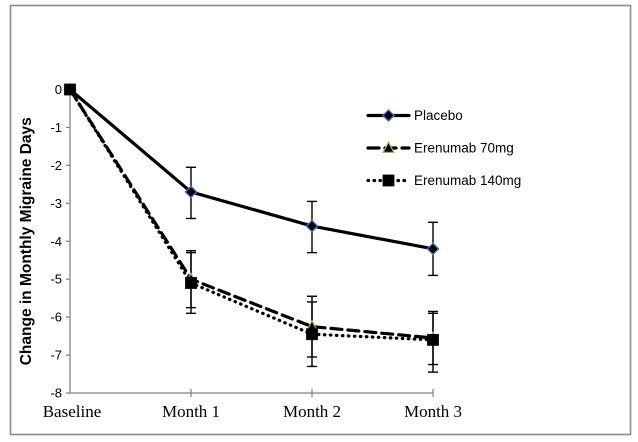 This screenshot has height=442, width=638. I want to click on x-category-label: Month 3, so click(433, 411).